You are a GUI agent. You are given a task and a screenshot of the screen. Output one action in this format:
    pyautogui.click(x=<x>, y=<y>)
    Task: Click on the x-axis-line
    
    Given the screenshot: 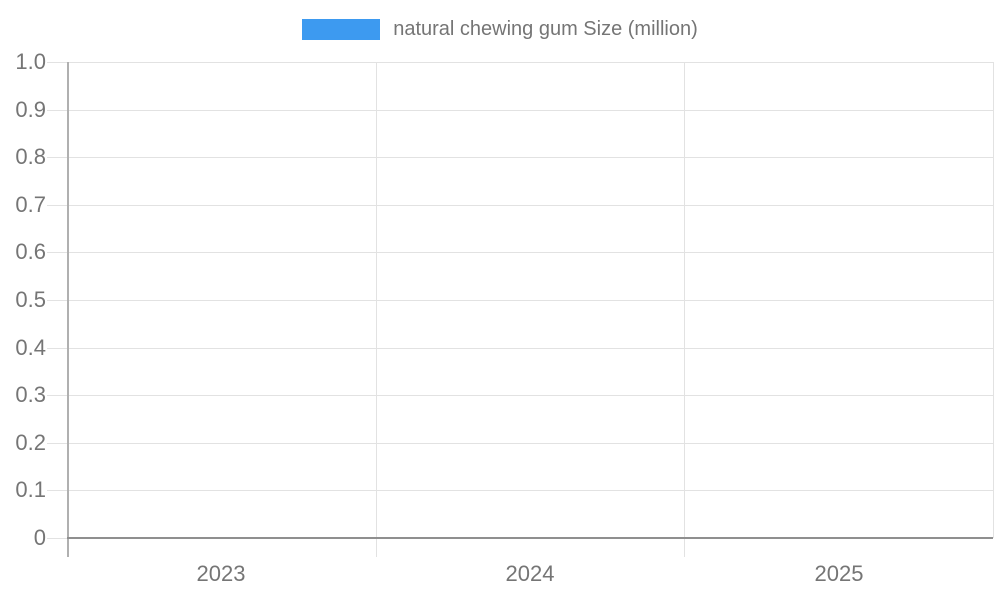 What is the action you would take?
    pyautogui.click(x=530, y=538)
    